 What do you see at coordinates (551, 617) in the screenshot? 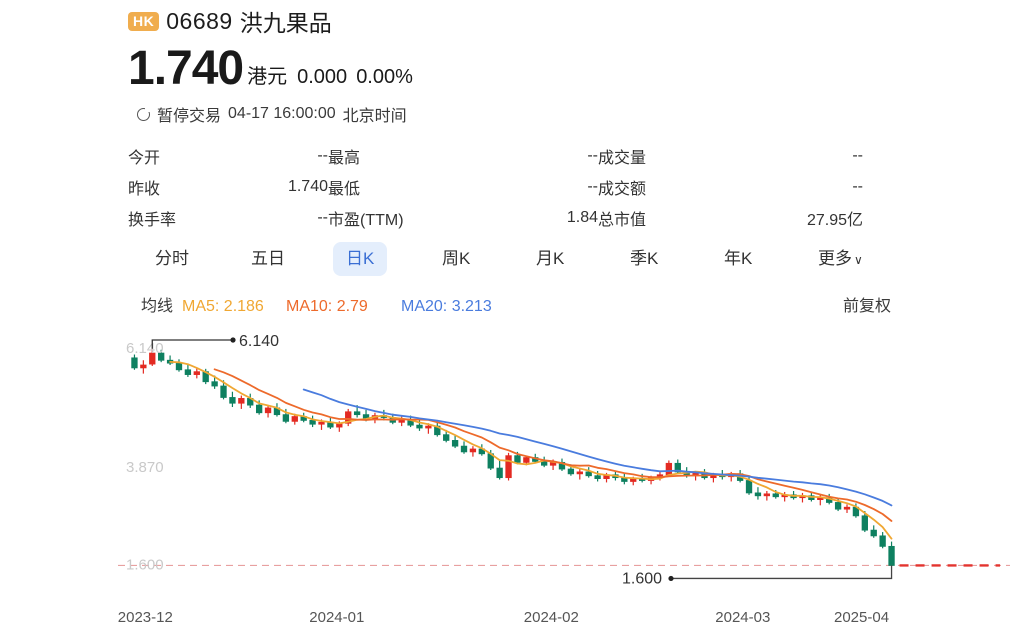
I see `svg-text: 2024-02` at bounding box center [551, 617].